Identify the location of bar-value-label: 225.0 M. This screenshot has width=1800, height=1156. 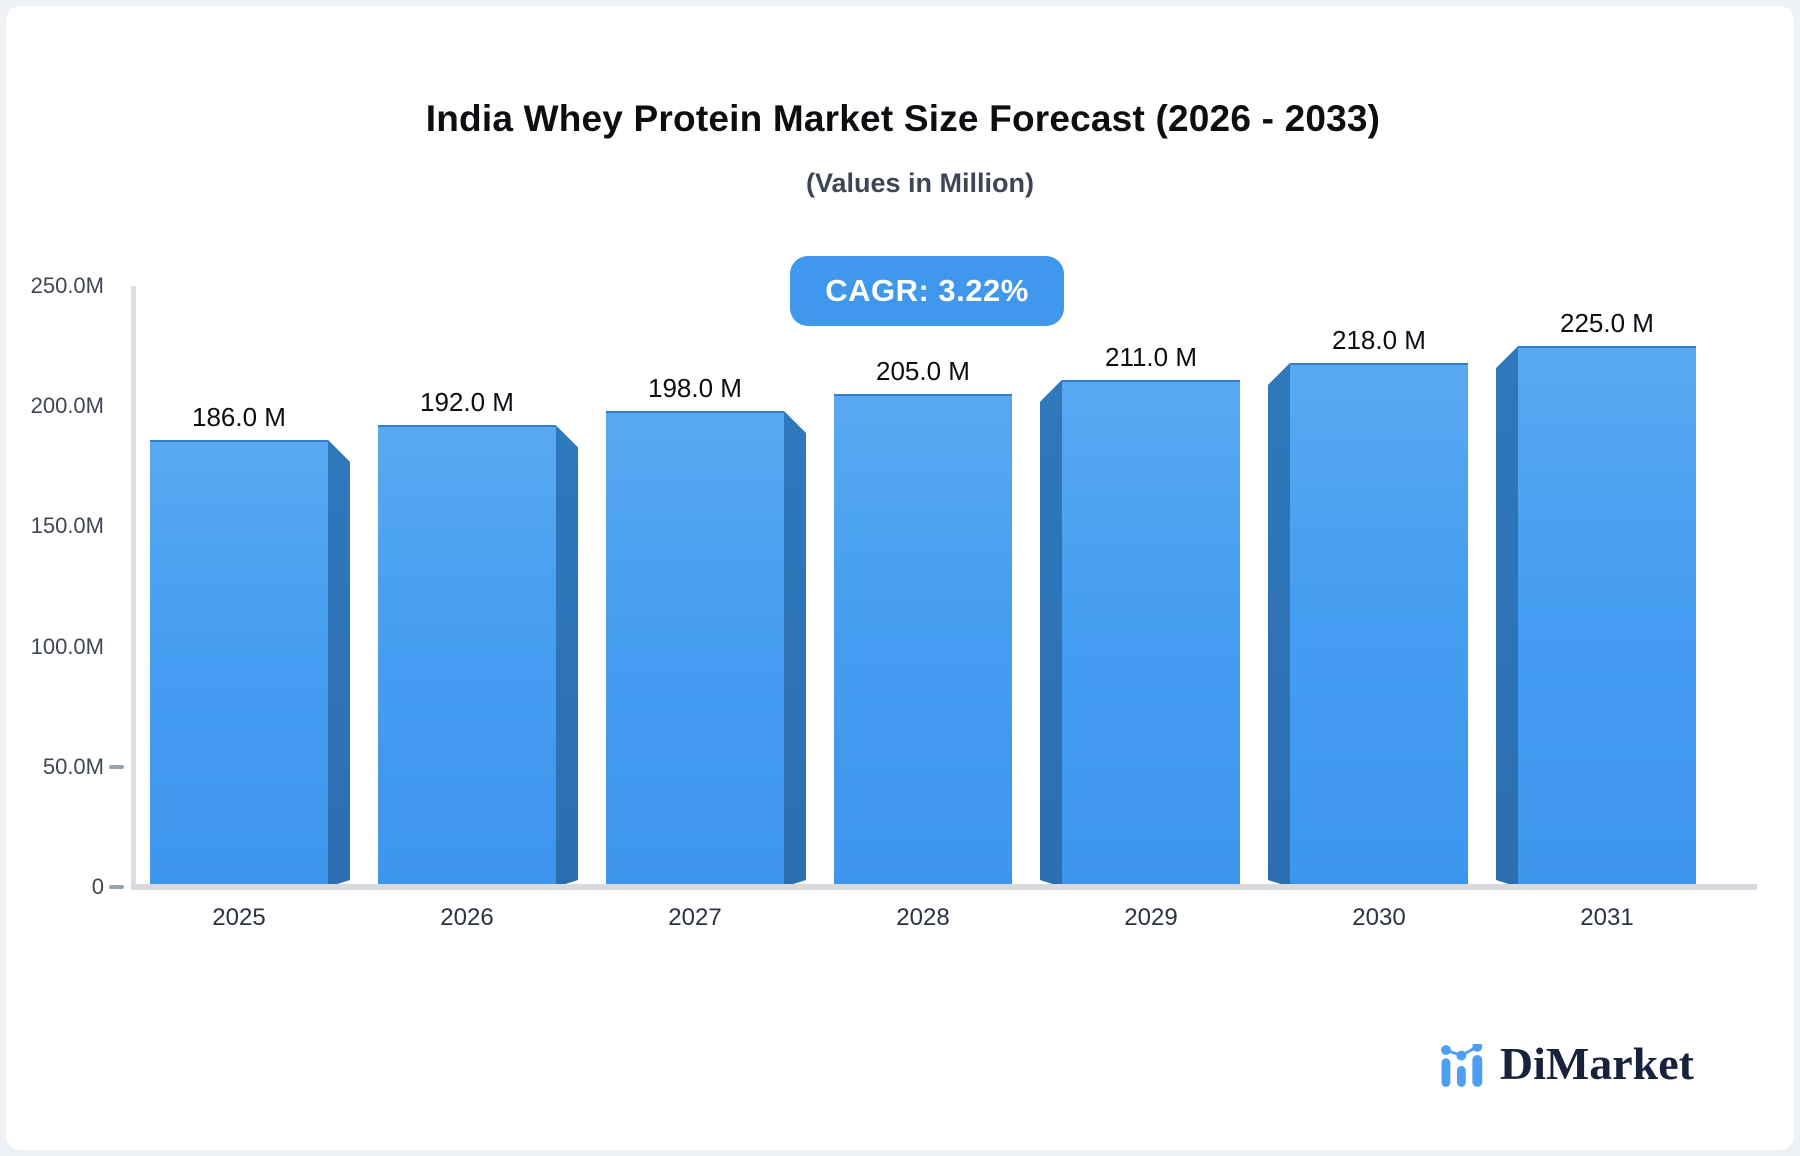
(1607, 323).